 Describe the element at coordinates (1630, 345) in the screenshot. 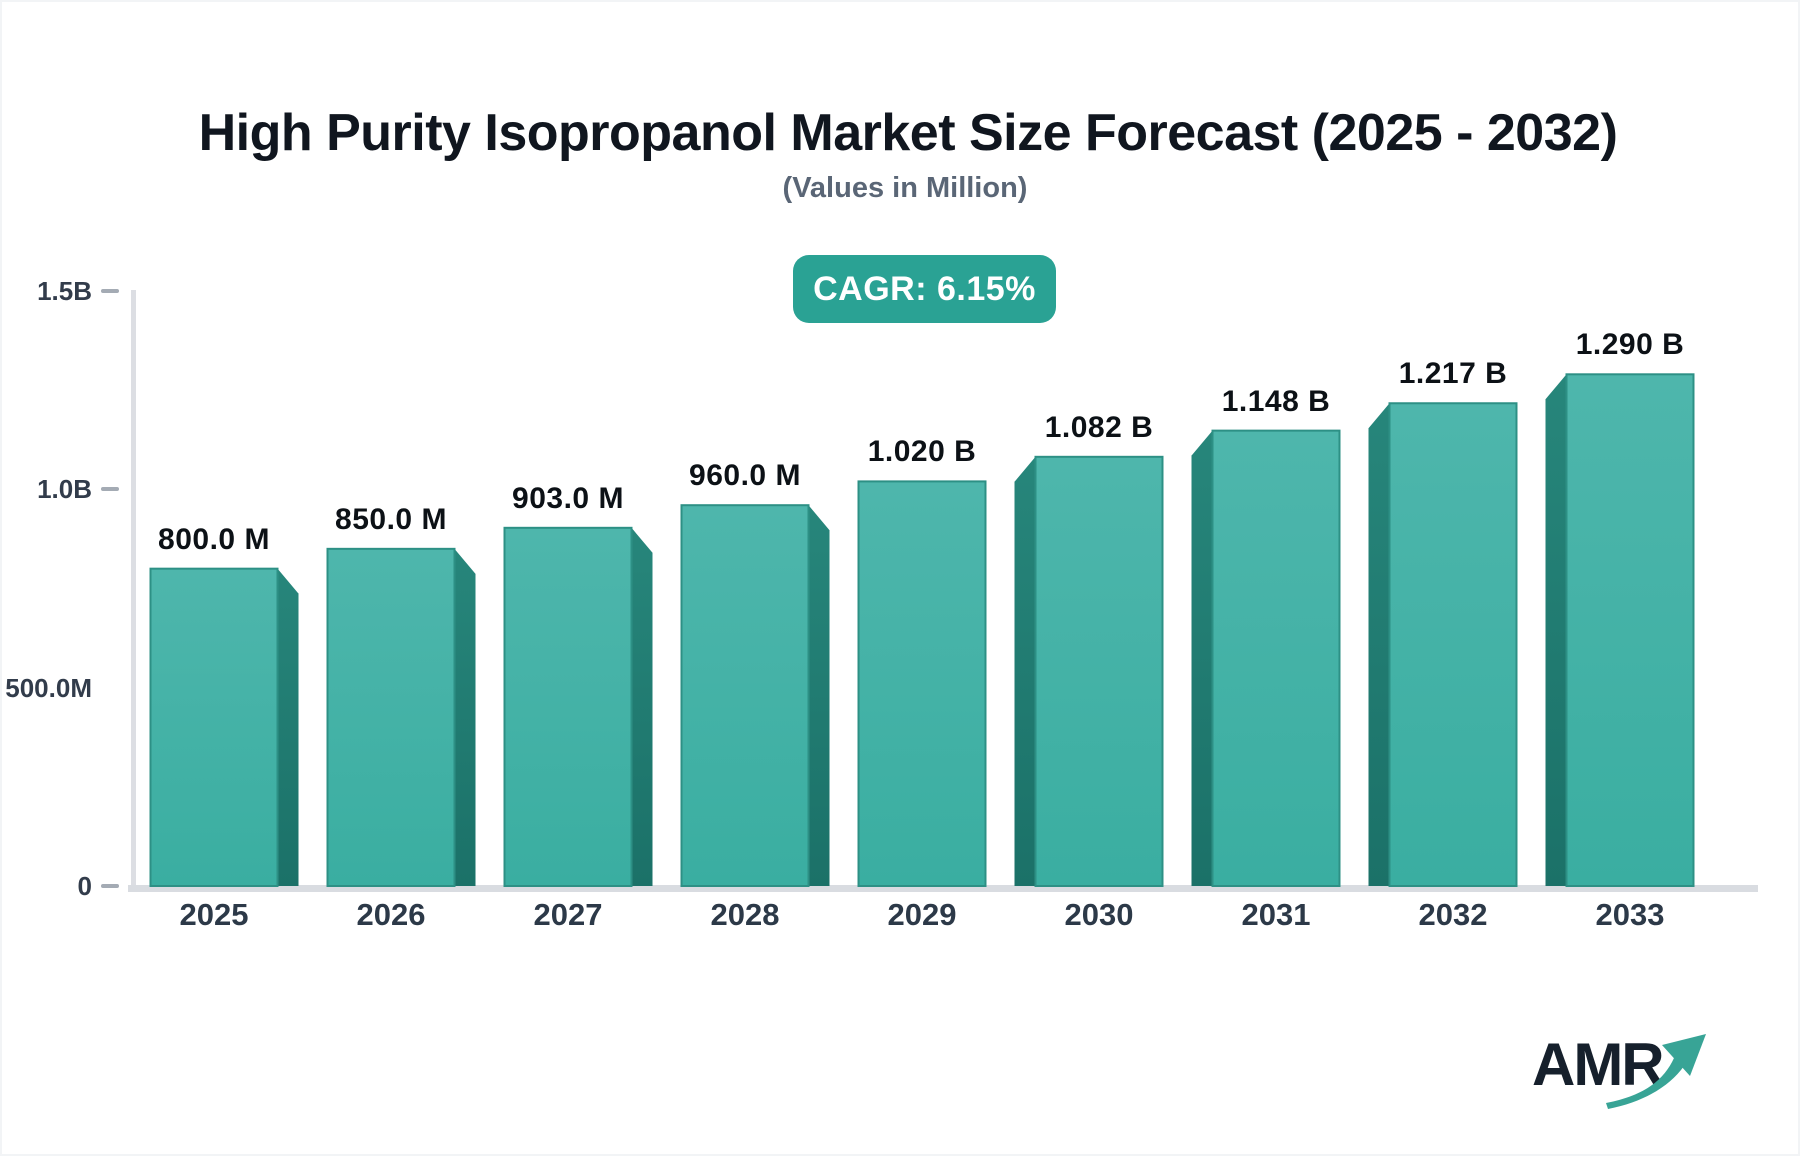

I see `bar-value-label: 1.290 B` at that location.